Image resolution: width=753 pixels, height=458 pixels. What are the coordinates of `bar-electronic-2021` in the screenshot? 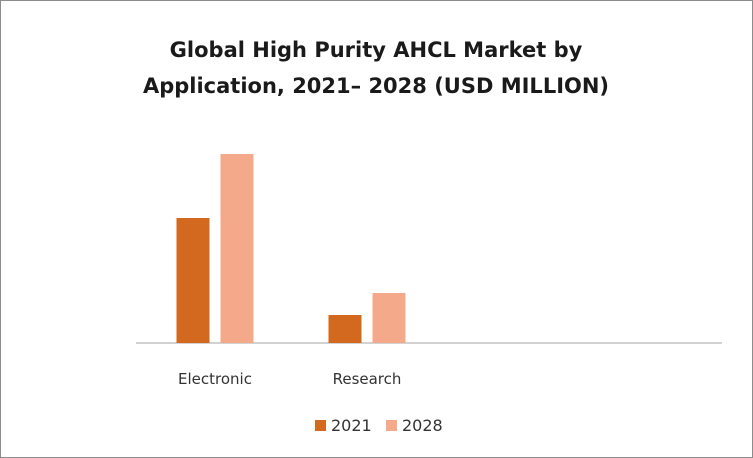 It's located at (193, 280).